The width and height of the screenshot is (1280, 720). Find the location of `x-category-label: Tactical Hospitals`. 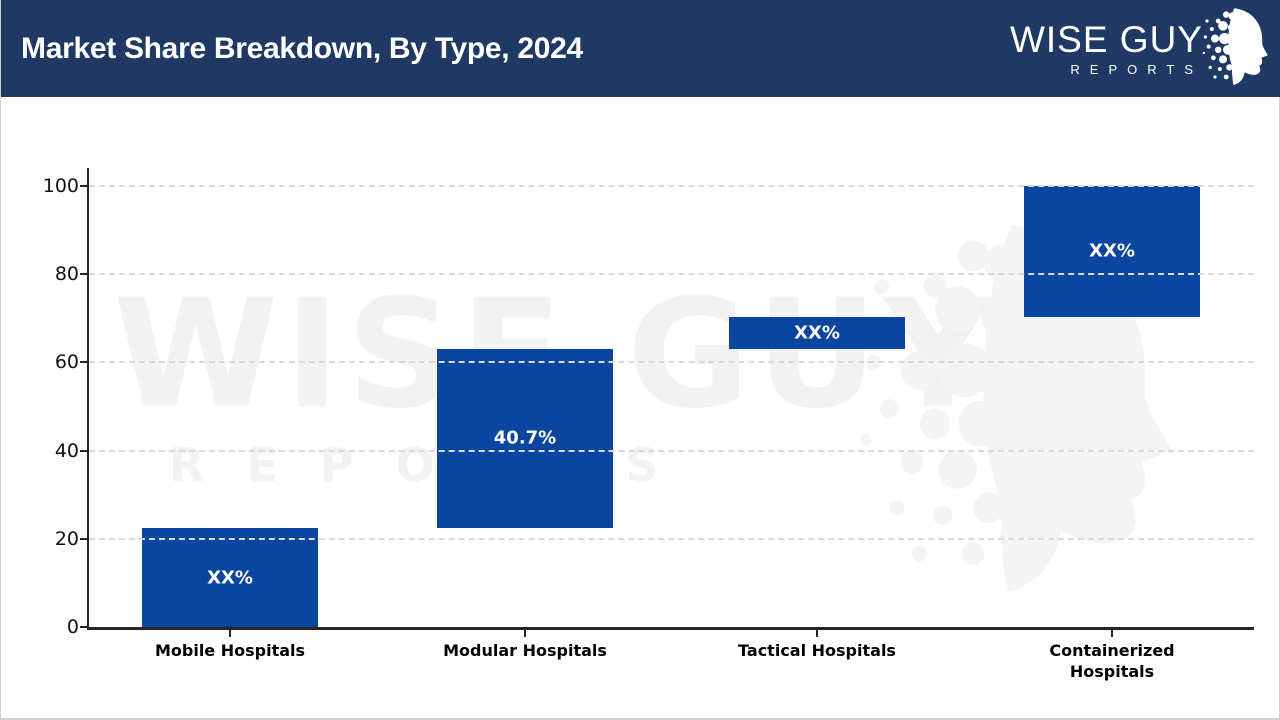

x-category-label: Tactical Hospitals is located at coordinates (817, 650).